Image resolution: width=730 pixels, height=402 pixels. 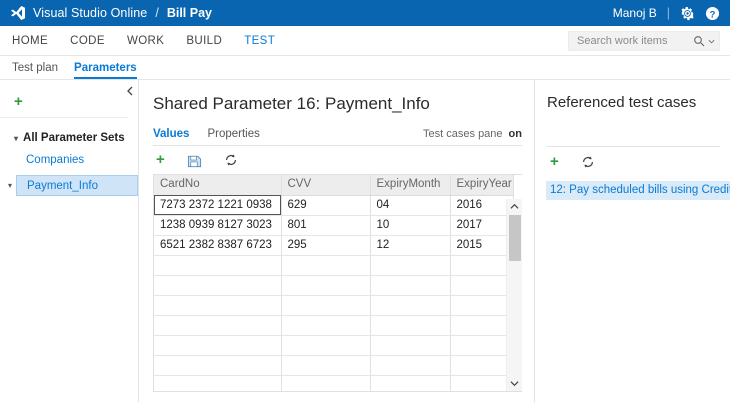 What do you see at coordinates (145, 40) in the screenshot?
I see `nav-item-work: WORK` at bounding box center [145, 40].